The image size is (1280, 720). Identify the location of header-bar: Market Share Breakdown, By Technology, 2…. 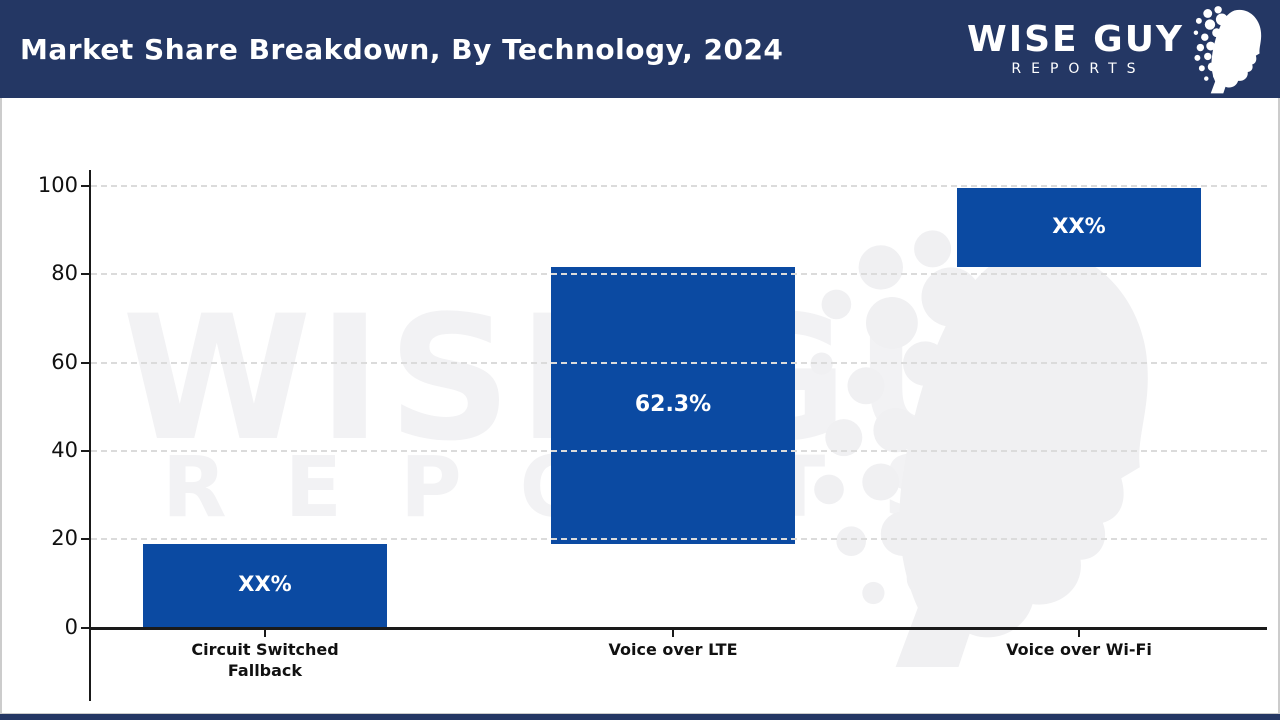
(640, 49).